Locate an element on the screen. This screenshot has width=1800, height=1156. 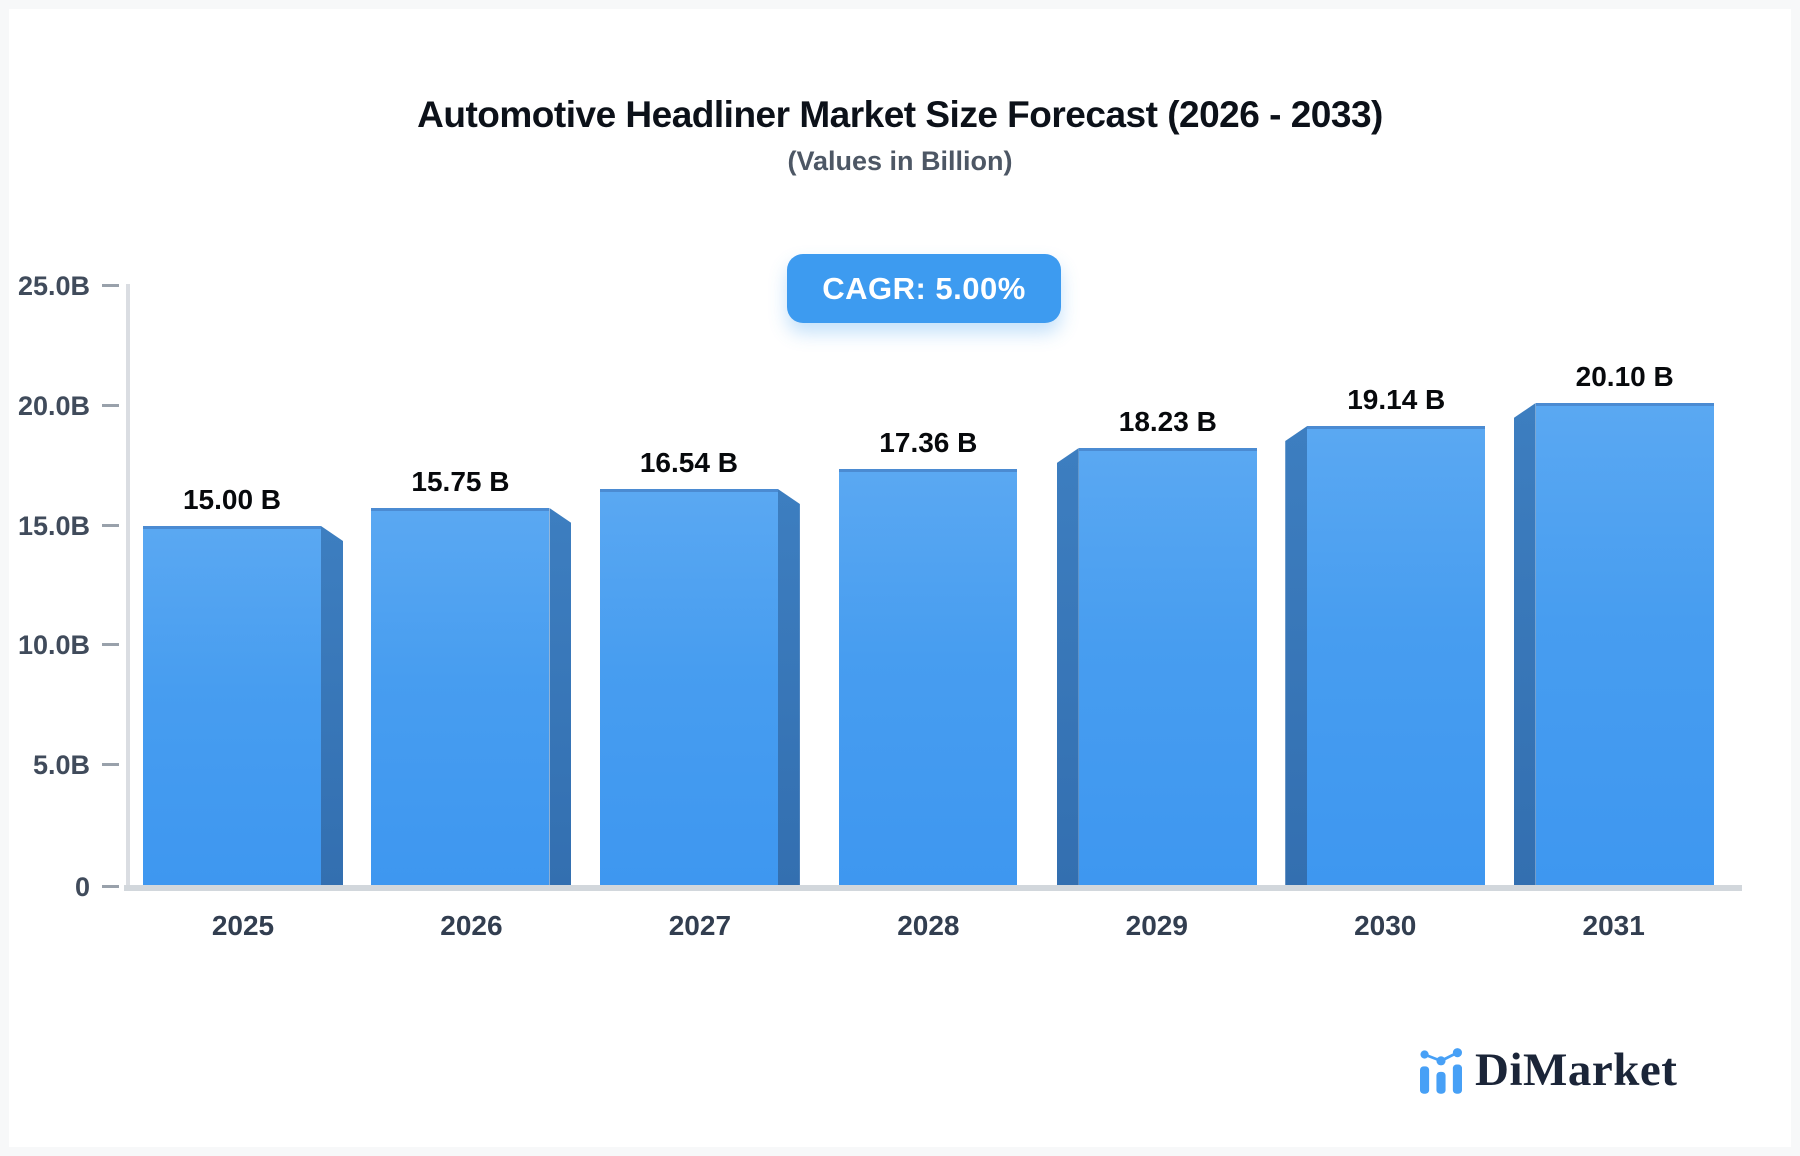
bar-value-label: 20.10 B is located at coordinates (1624, 376).